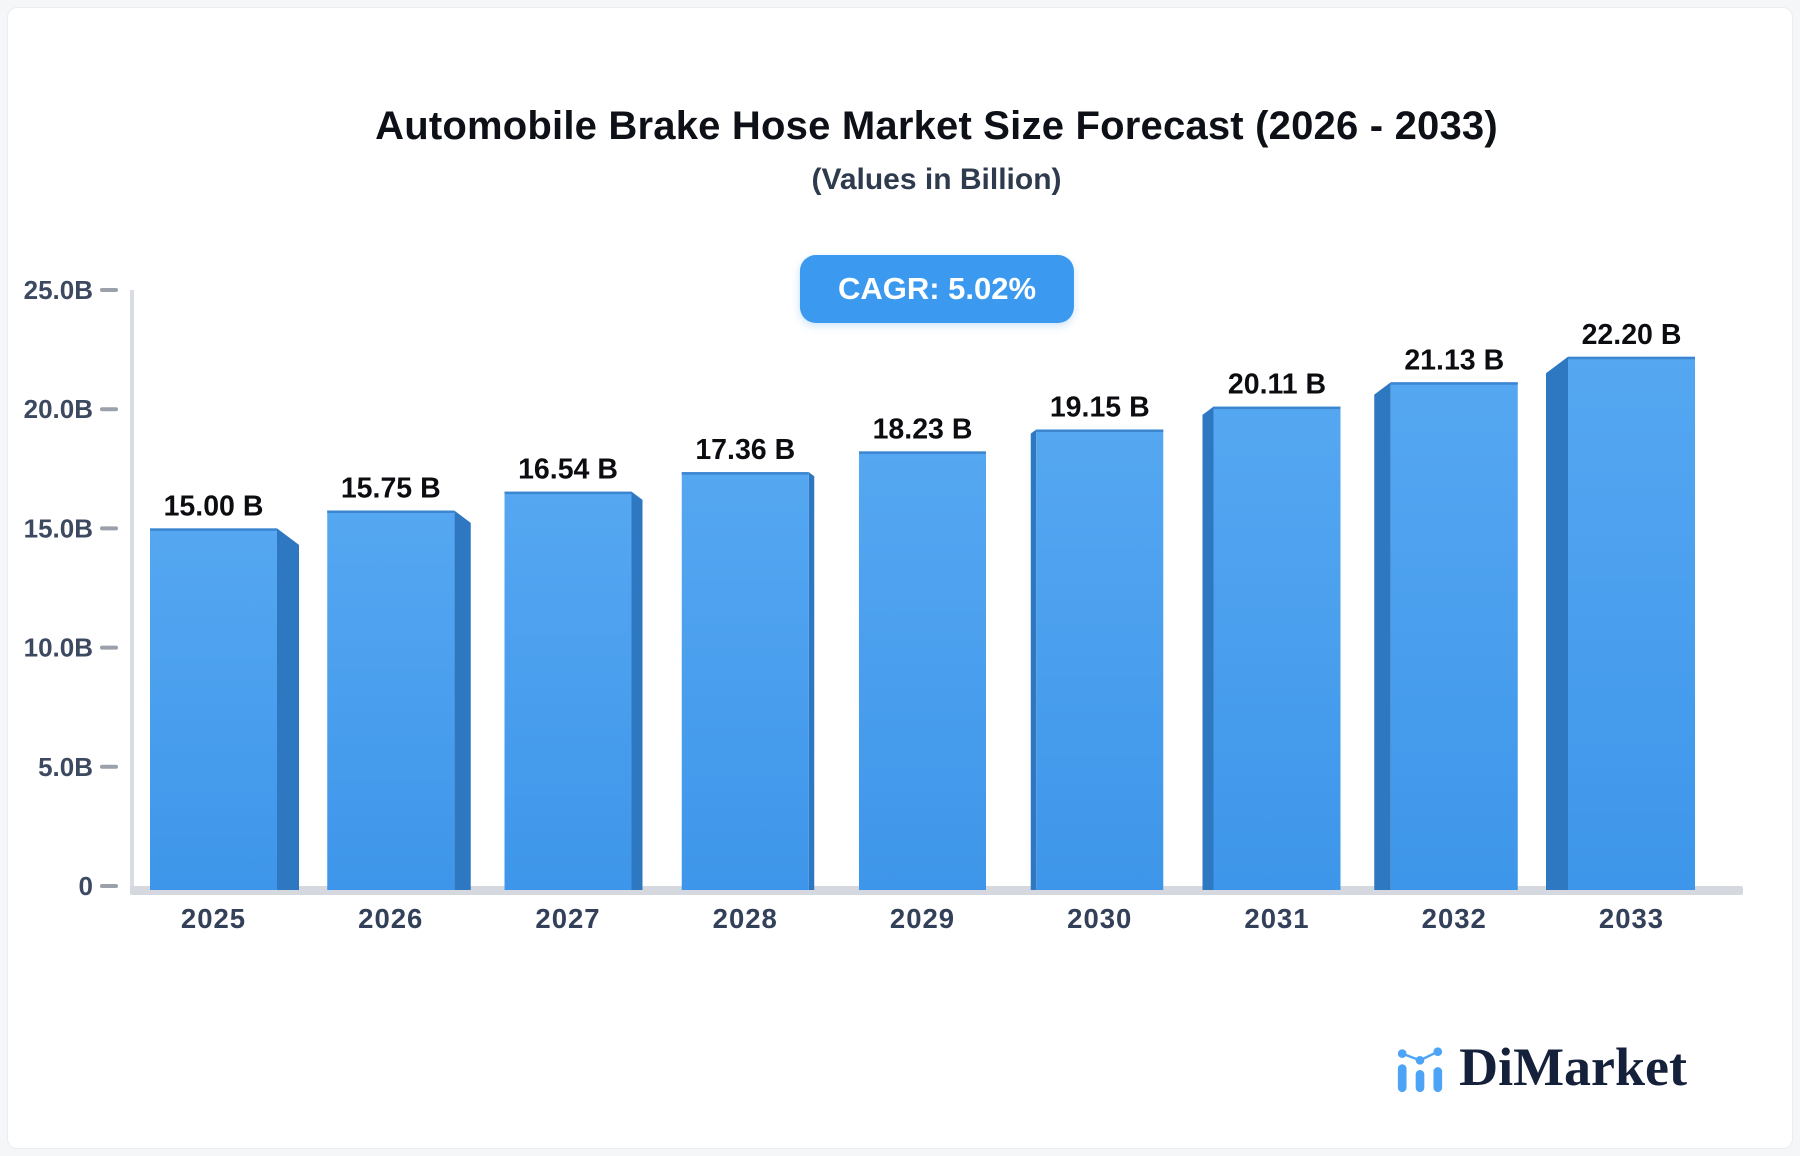 The image size is (1800, 1156). I want to click on bar-value-label: 18.23 B, so click(923, 429).